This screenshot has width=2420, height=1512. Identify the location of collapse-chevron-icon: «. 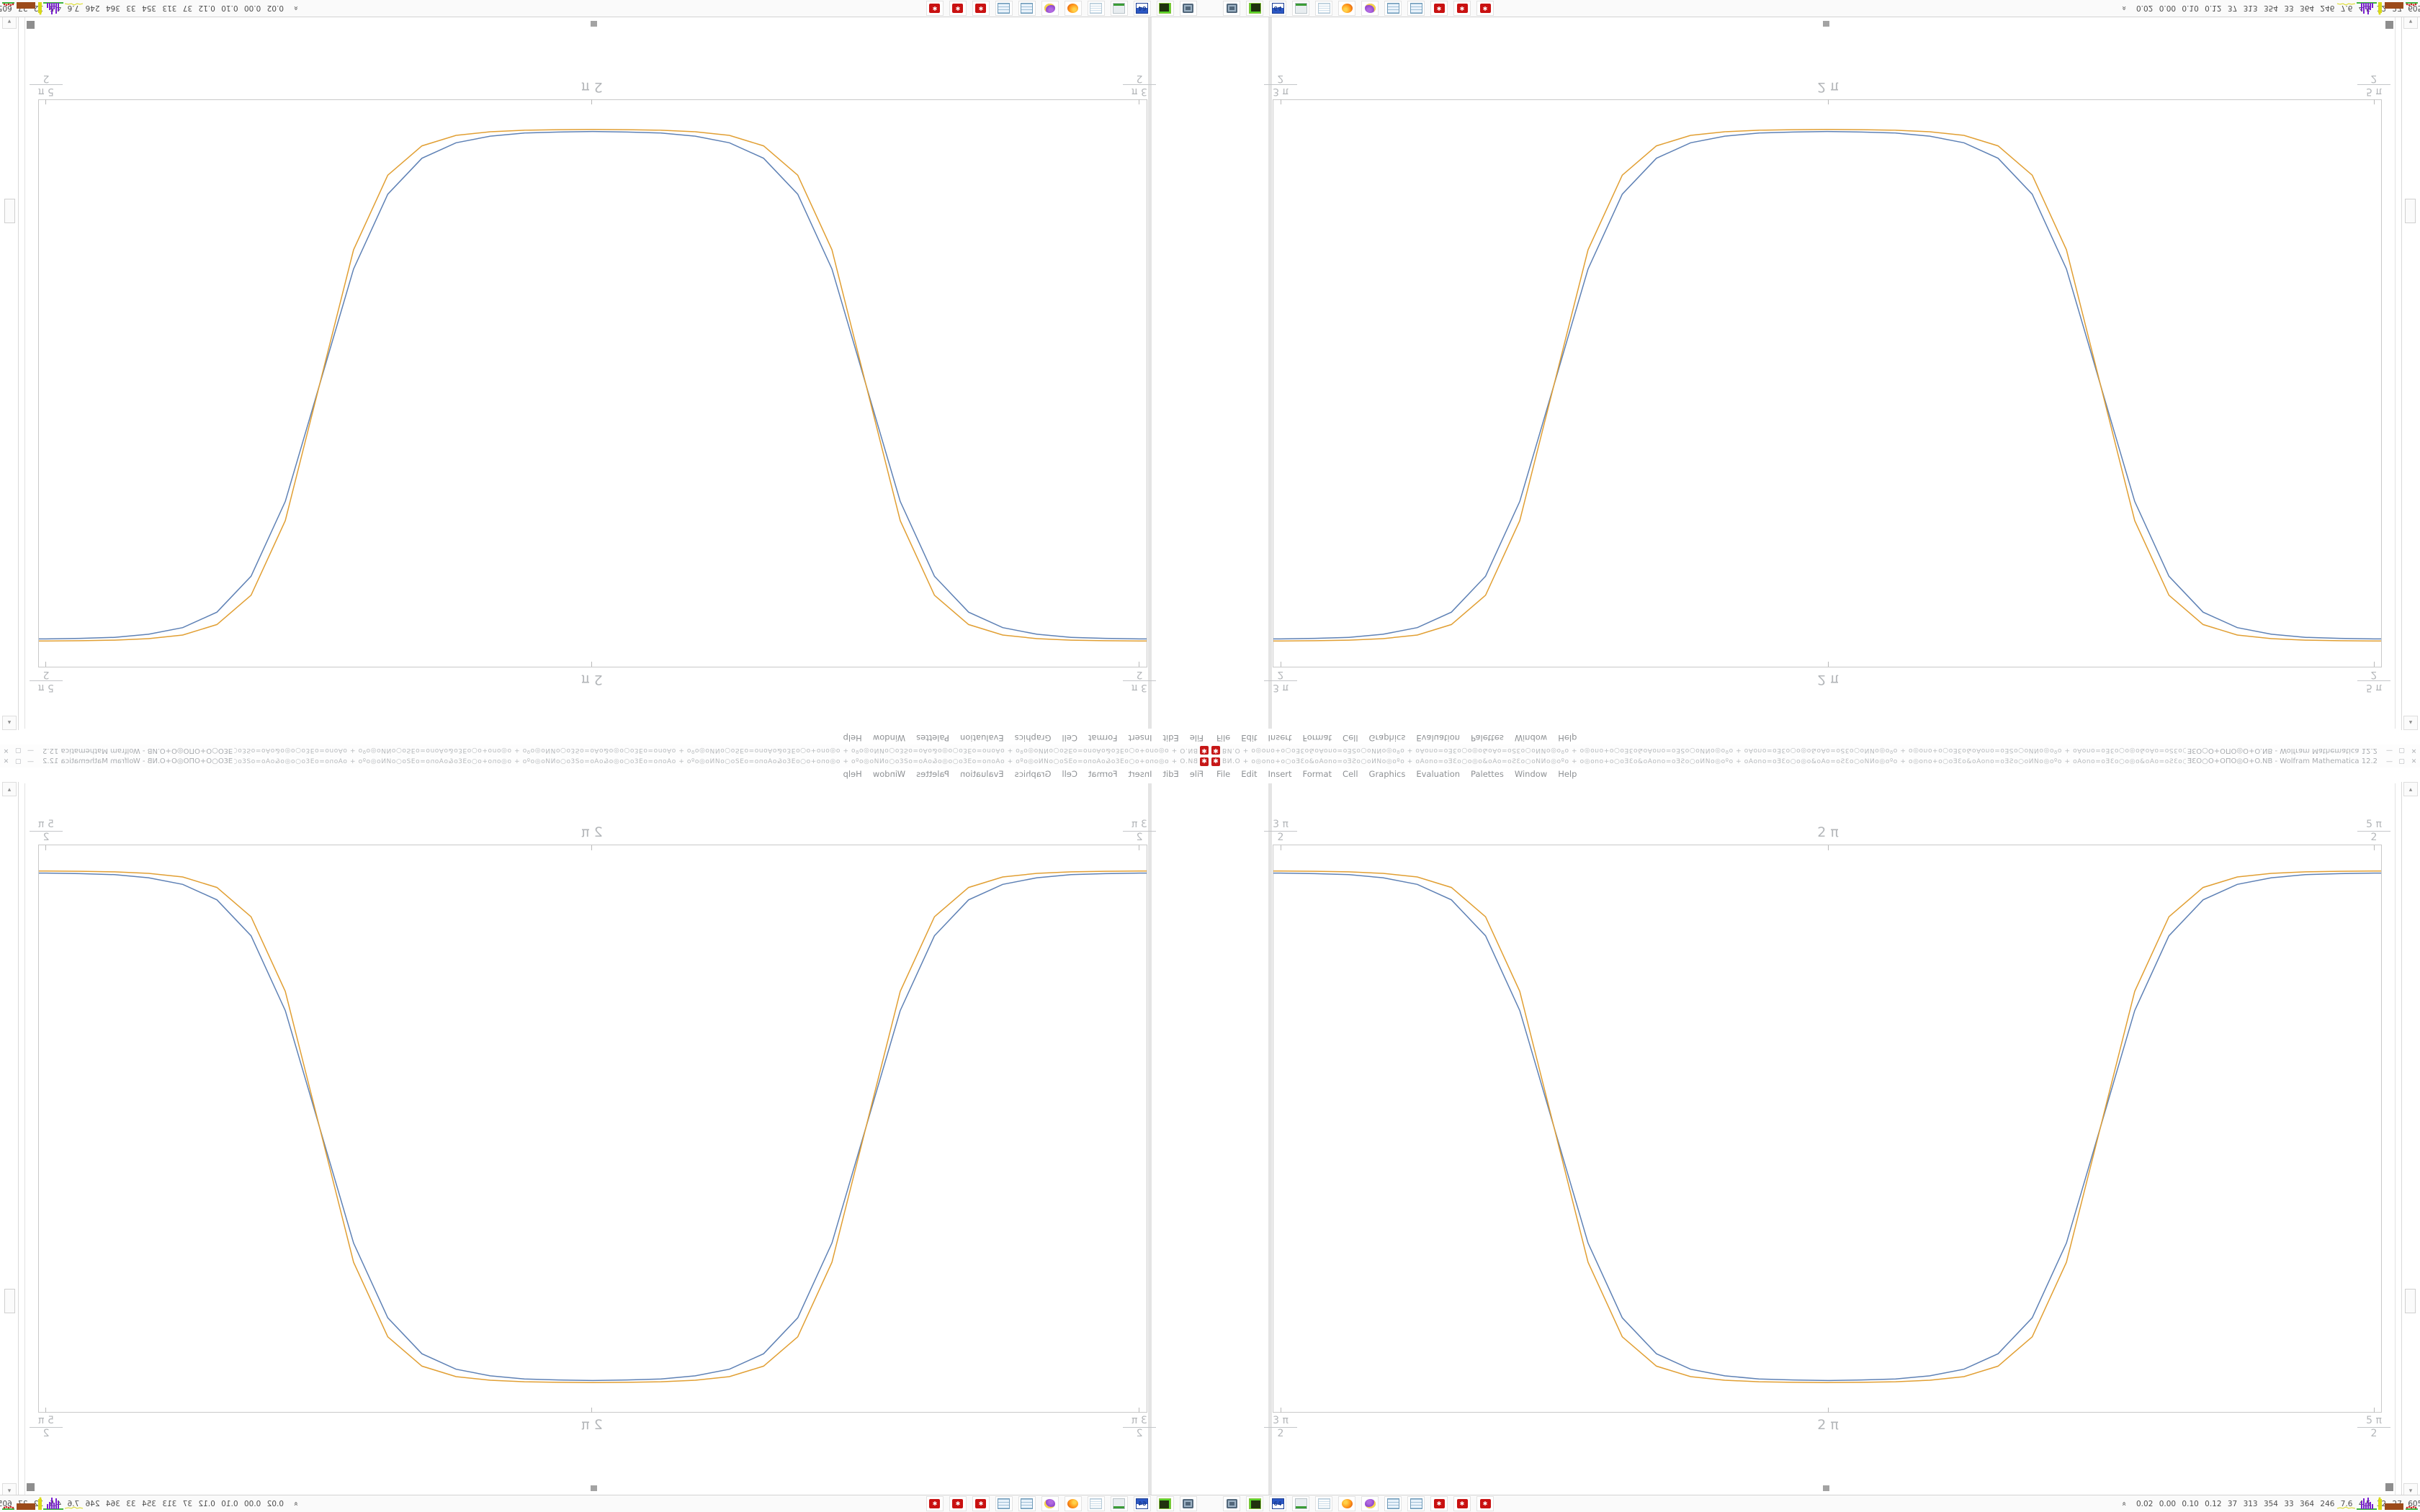
(296, 1503).